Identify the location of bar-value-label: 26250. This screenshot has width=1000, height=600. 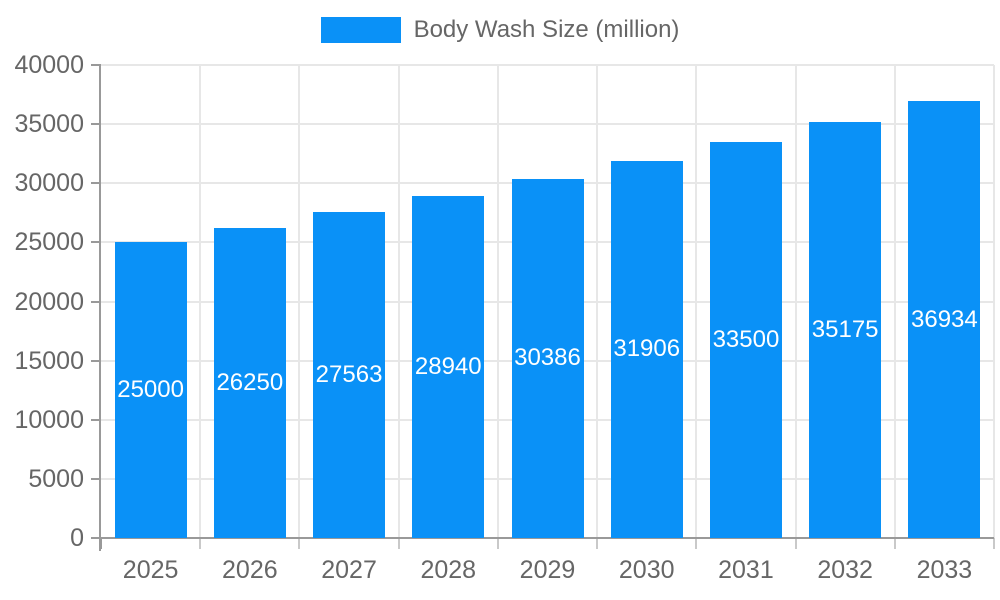
(250, 382).